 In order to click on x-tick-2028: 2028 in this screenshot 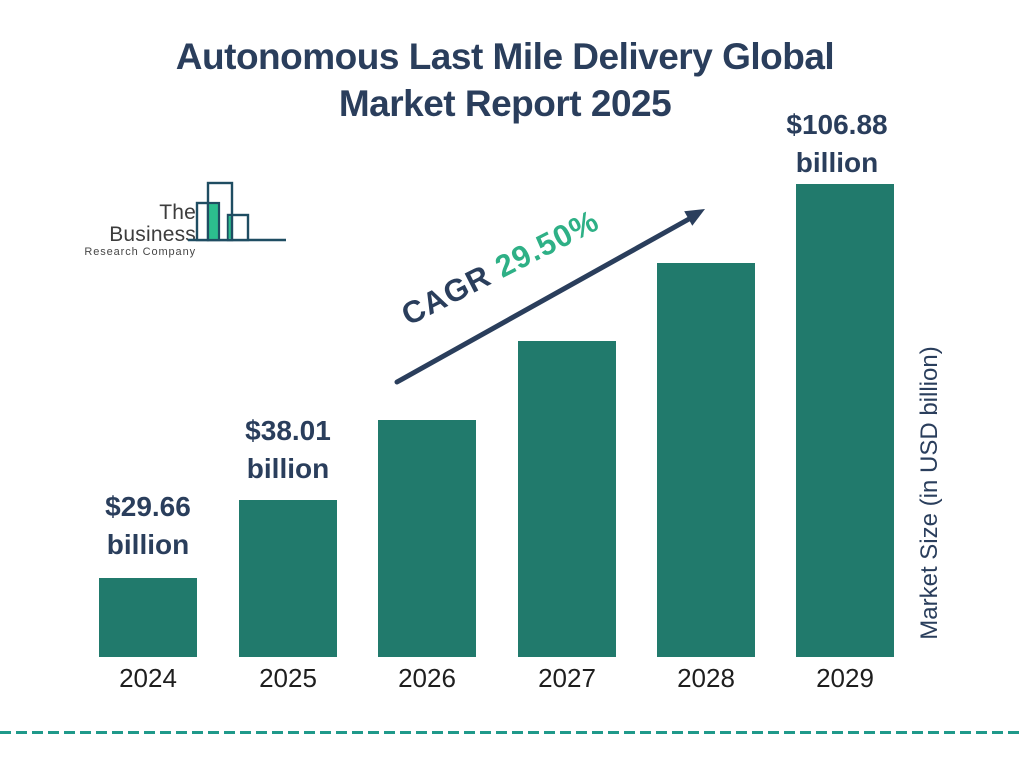, I will do `click(706, 678)`.